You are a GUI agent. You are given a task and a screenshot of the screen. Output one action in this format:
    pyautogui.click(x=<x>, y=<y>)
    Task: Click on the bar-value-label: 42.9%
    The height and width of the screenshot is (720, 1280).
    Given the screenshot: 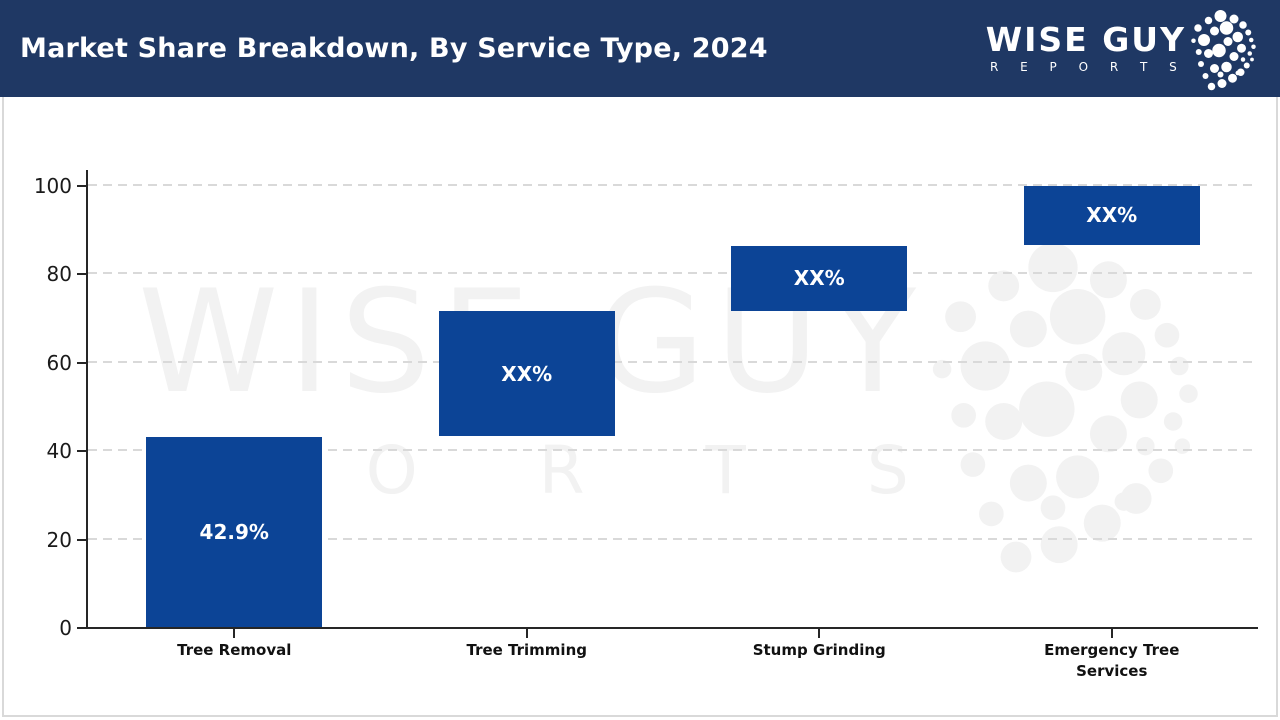 What is the action you would take?
    pyautogui.click(x=234, y=532)
    